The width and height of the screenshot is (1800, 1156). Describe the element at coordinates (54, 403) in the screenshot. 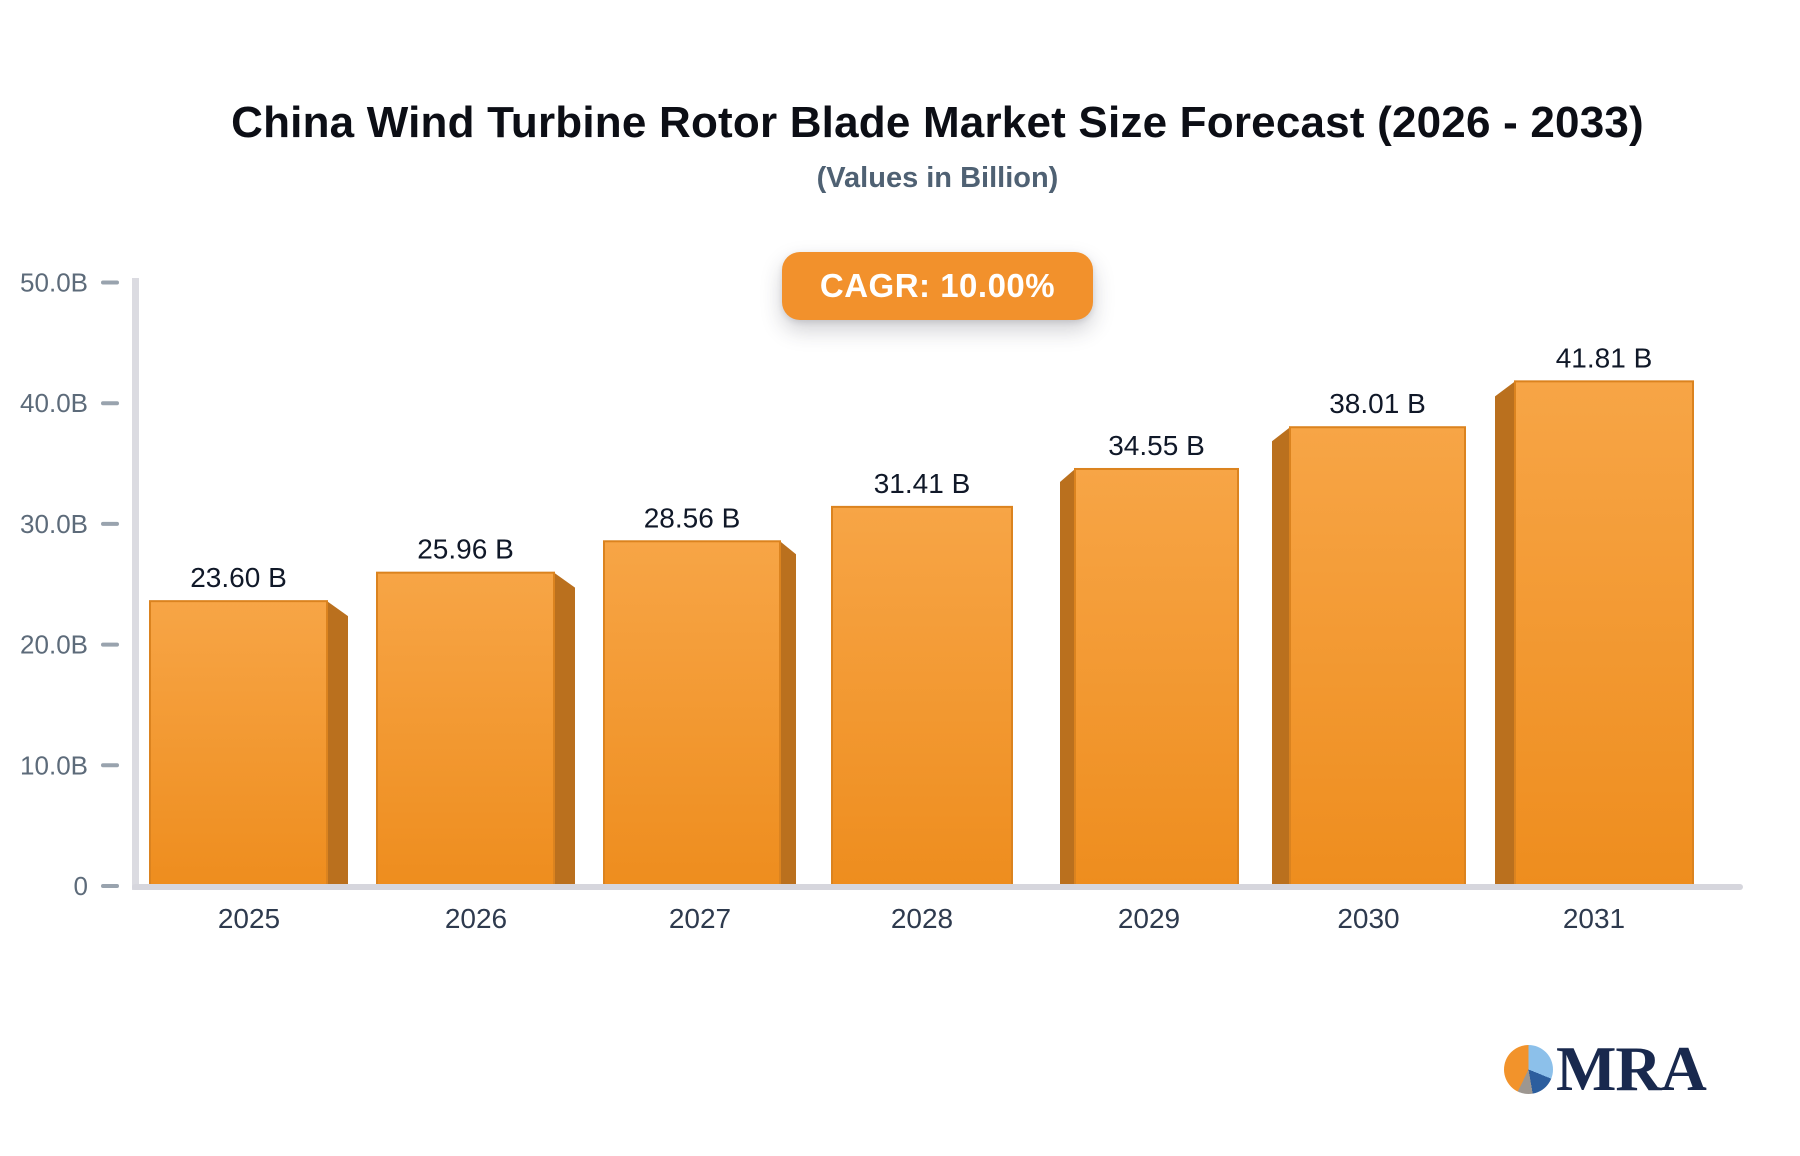

I see `y-tick-label: 40.0B` at that location.